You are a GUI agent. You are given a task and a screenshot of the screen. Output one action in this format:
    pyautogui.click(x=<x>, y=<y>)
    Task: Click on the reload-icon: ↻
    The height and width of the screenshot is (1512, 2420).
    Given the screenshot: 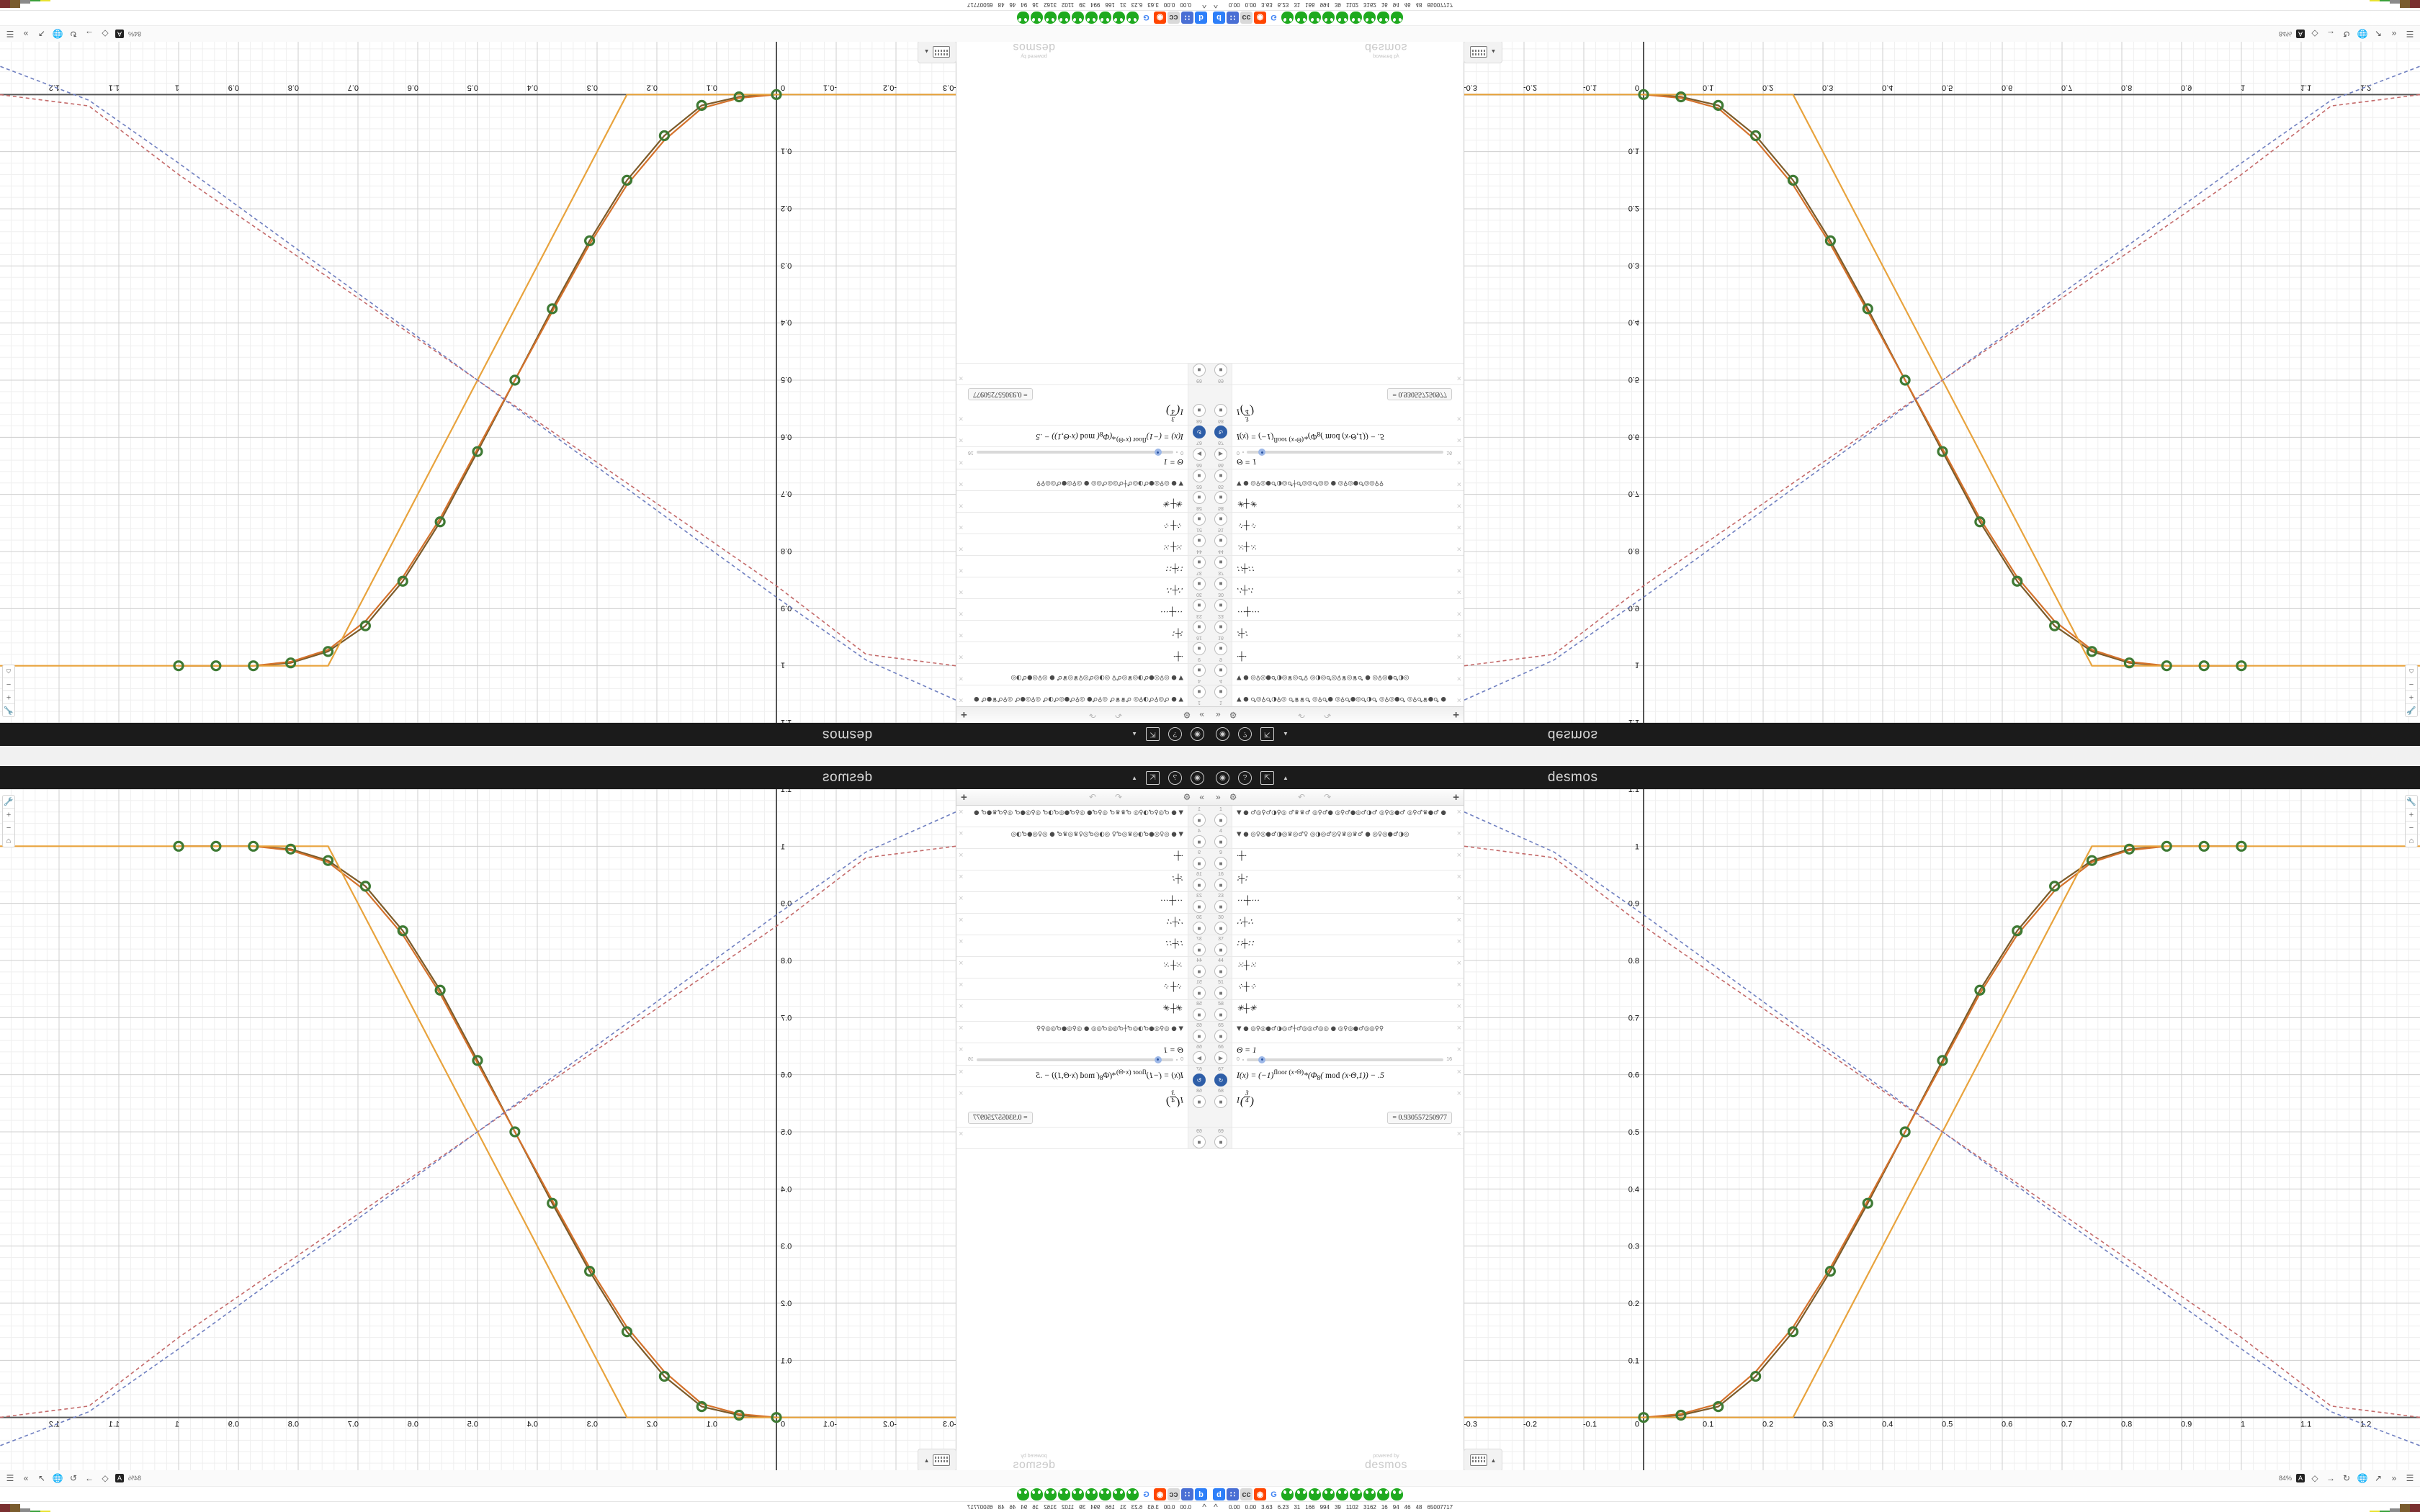 What is the action you would take?
    pyautogui.click(x=2346, y=34)
    